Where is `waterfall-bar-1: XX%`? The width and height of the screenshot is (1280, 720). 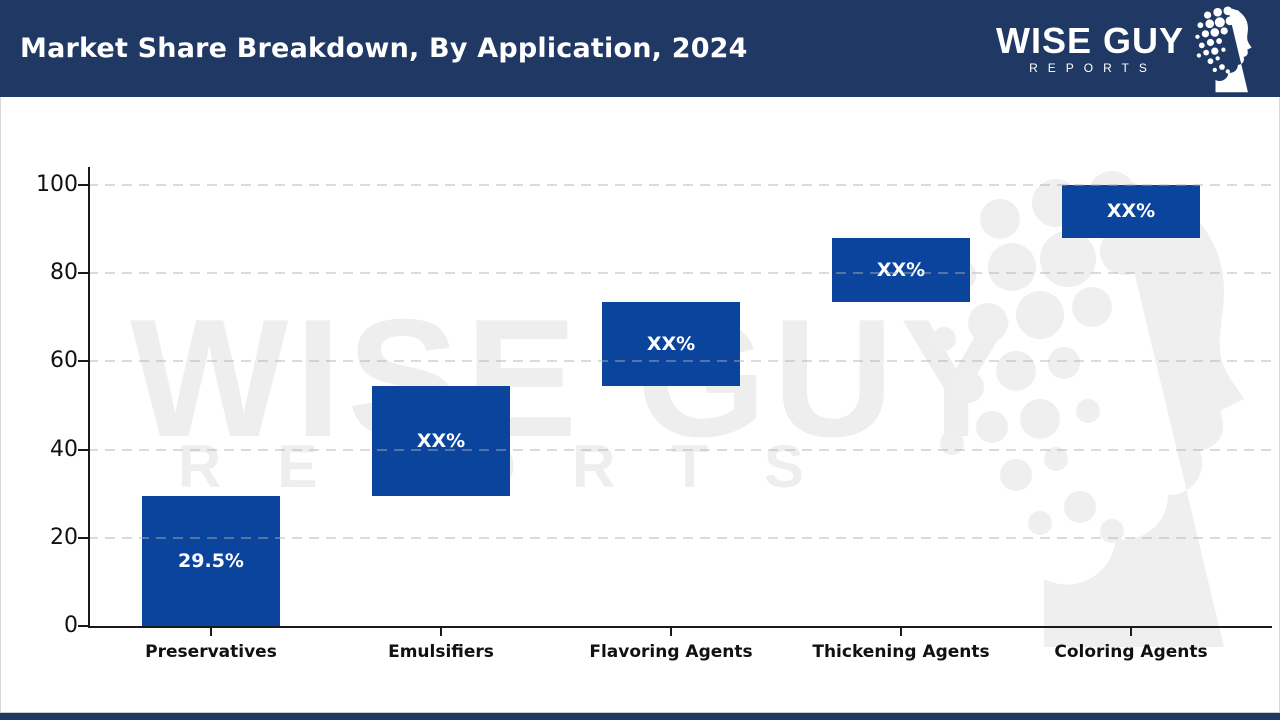
waterfall-bar-1: XX% is located at coordinates (441, 440).